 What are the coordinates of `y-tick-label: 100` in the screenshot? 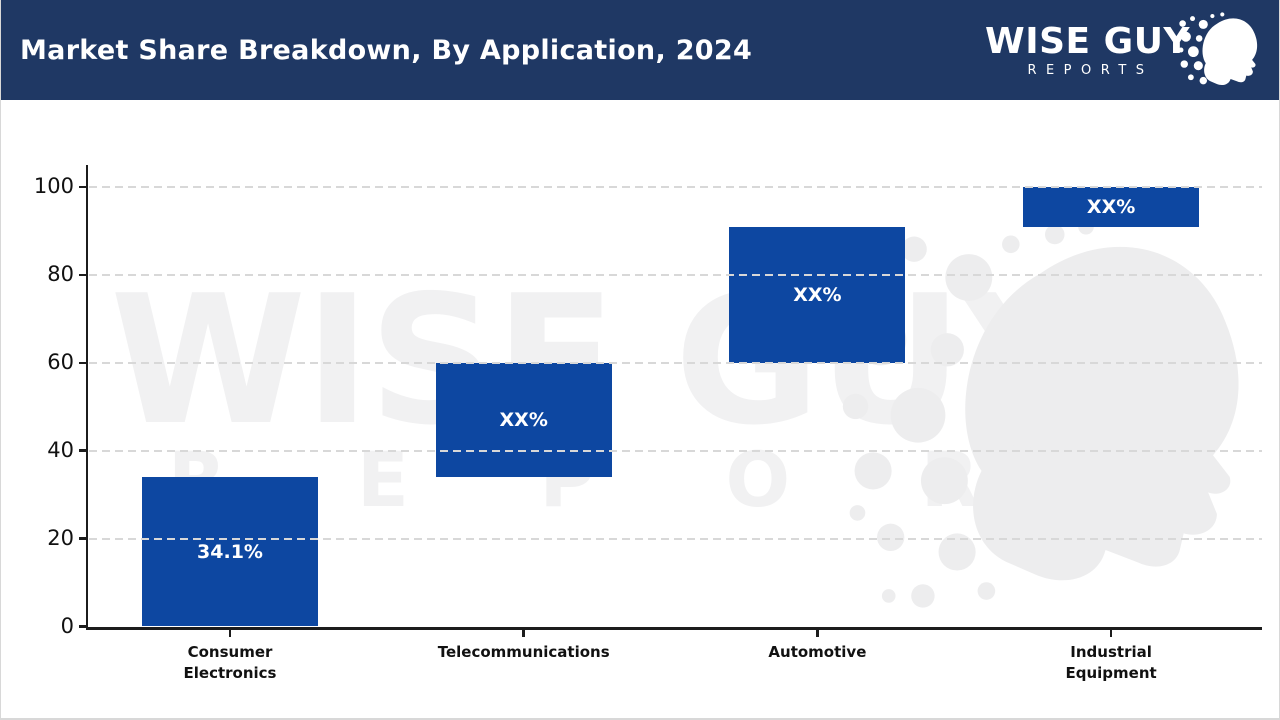 It's located at (53, 185).